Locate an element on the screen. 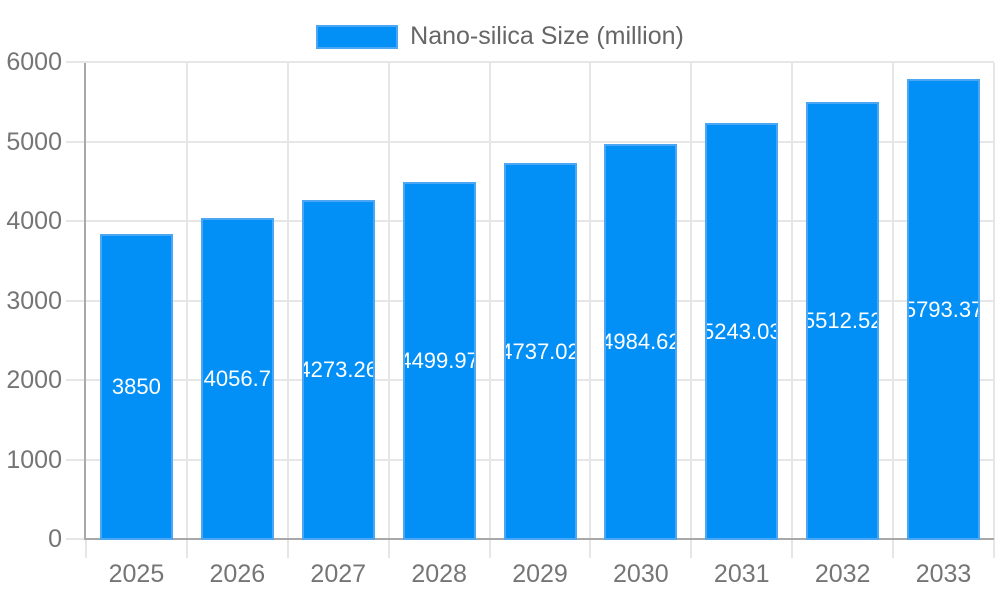  bar-value-label: 5512.52 is located at coordinates (843, 320).